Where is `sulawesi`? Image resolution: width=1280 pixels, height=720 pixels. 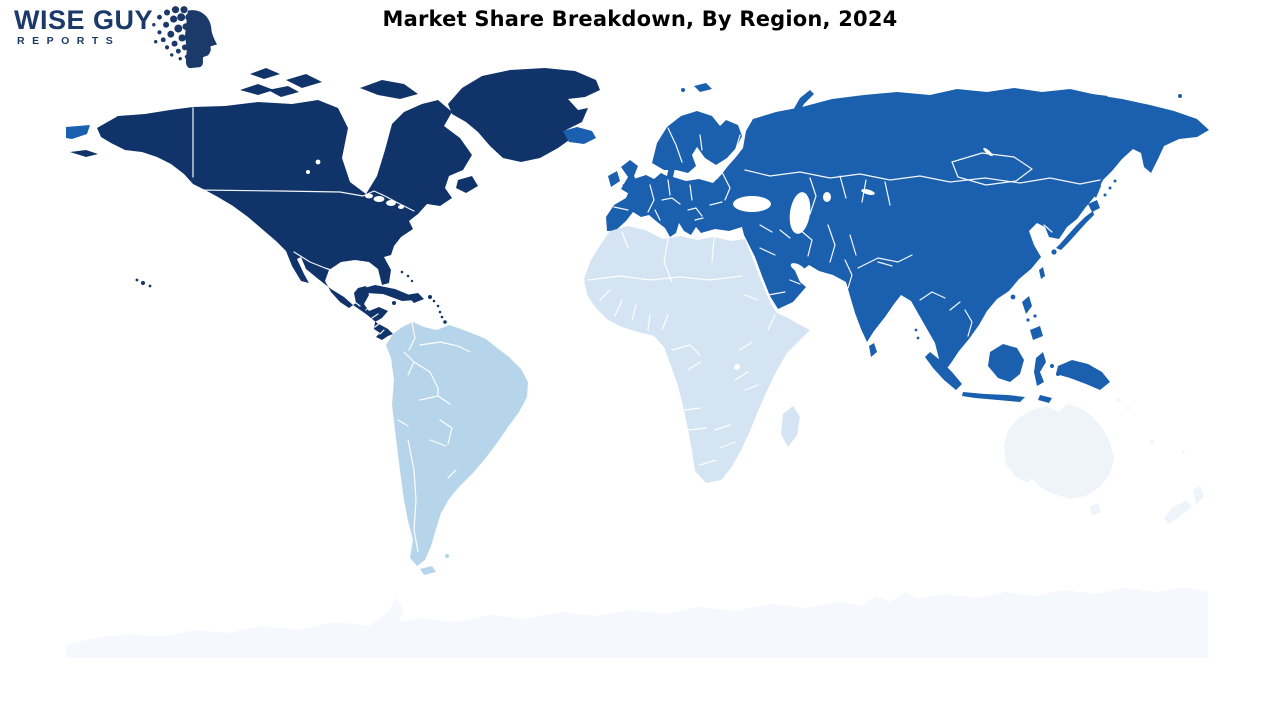
sulawesi is located at coordinates (1040, 369).